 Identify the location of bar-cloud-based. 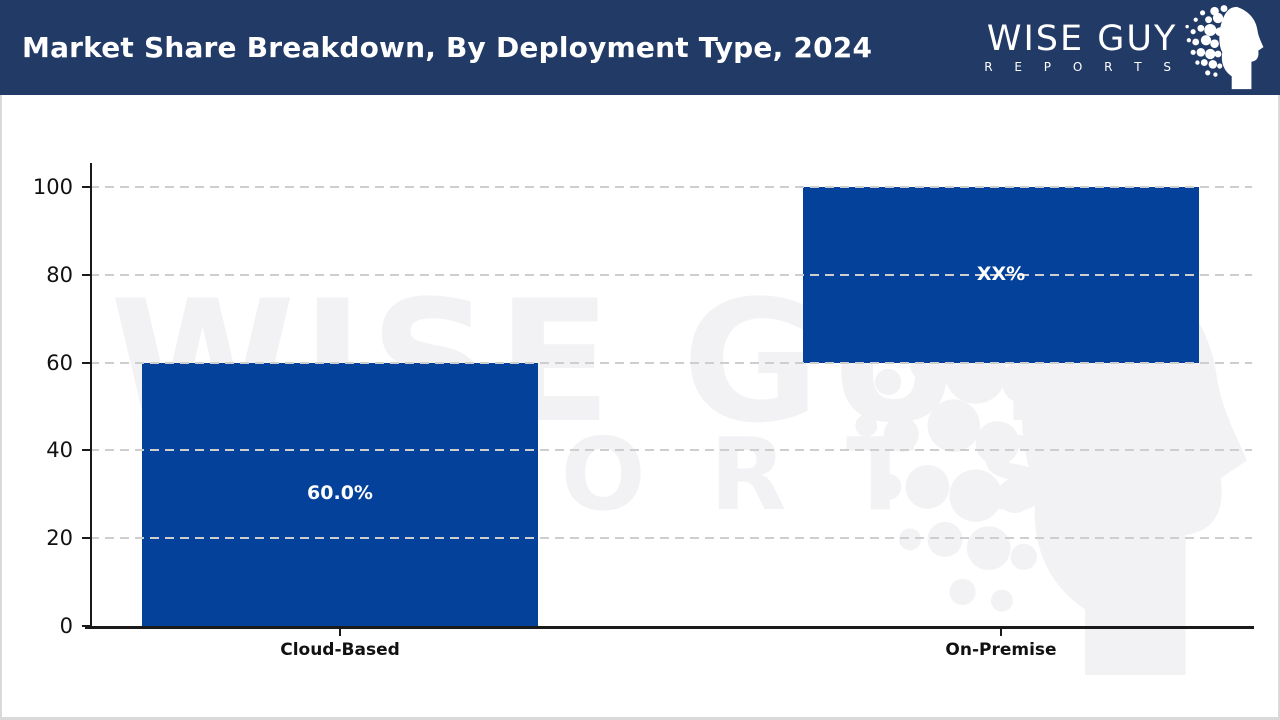
(340, 494).